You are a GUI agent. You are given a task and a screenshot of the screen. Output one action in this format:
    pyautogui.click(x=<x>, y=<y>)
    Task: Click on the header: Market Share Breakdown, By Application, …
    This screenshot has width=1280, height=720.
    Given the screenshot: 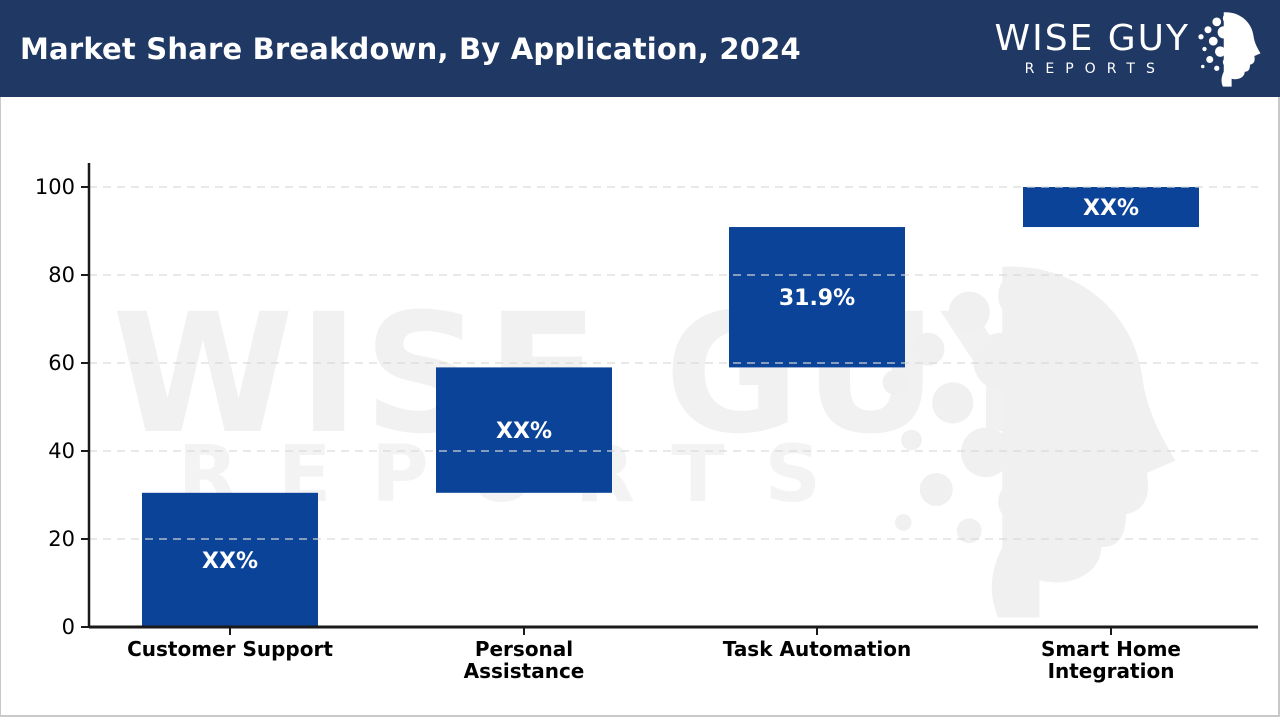 What is the action you would take?
    pyautogui.click(x=640, y=48)
    